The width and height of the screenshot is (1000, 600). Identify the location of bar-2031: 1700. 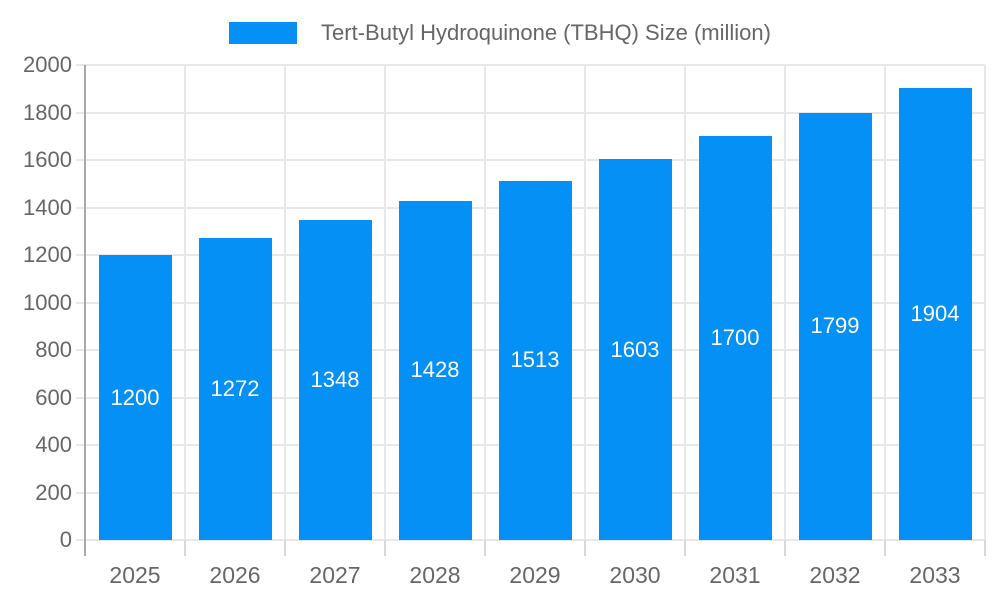
(735, 338).